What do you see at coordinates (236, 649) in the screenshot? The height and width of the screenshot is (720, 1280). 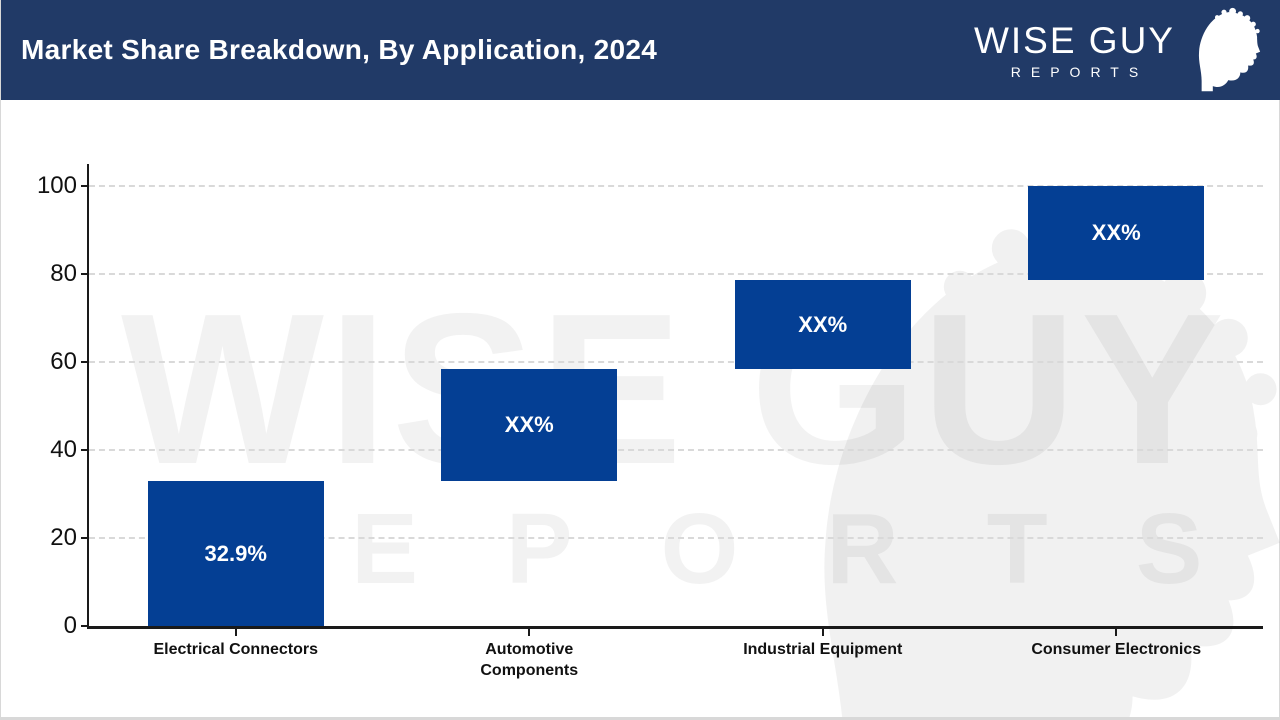 I see `x-category-label: Electrical Connectors` at bounding box center [236, 649].